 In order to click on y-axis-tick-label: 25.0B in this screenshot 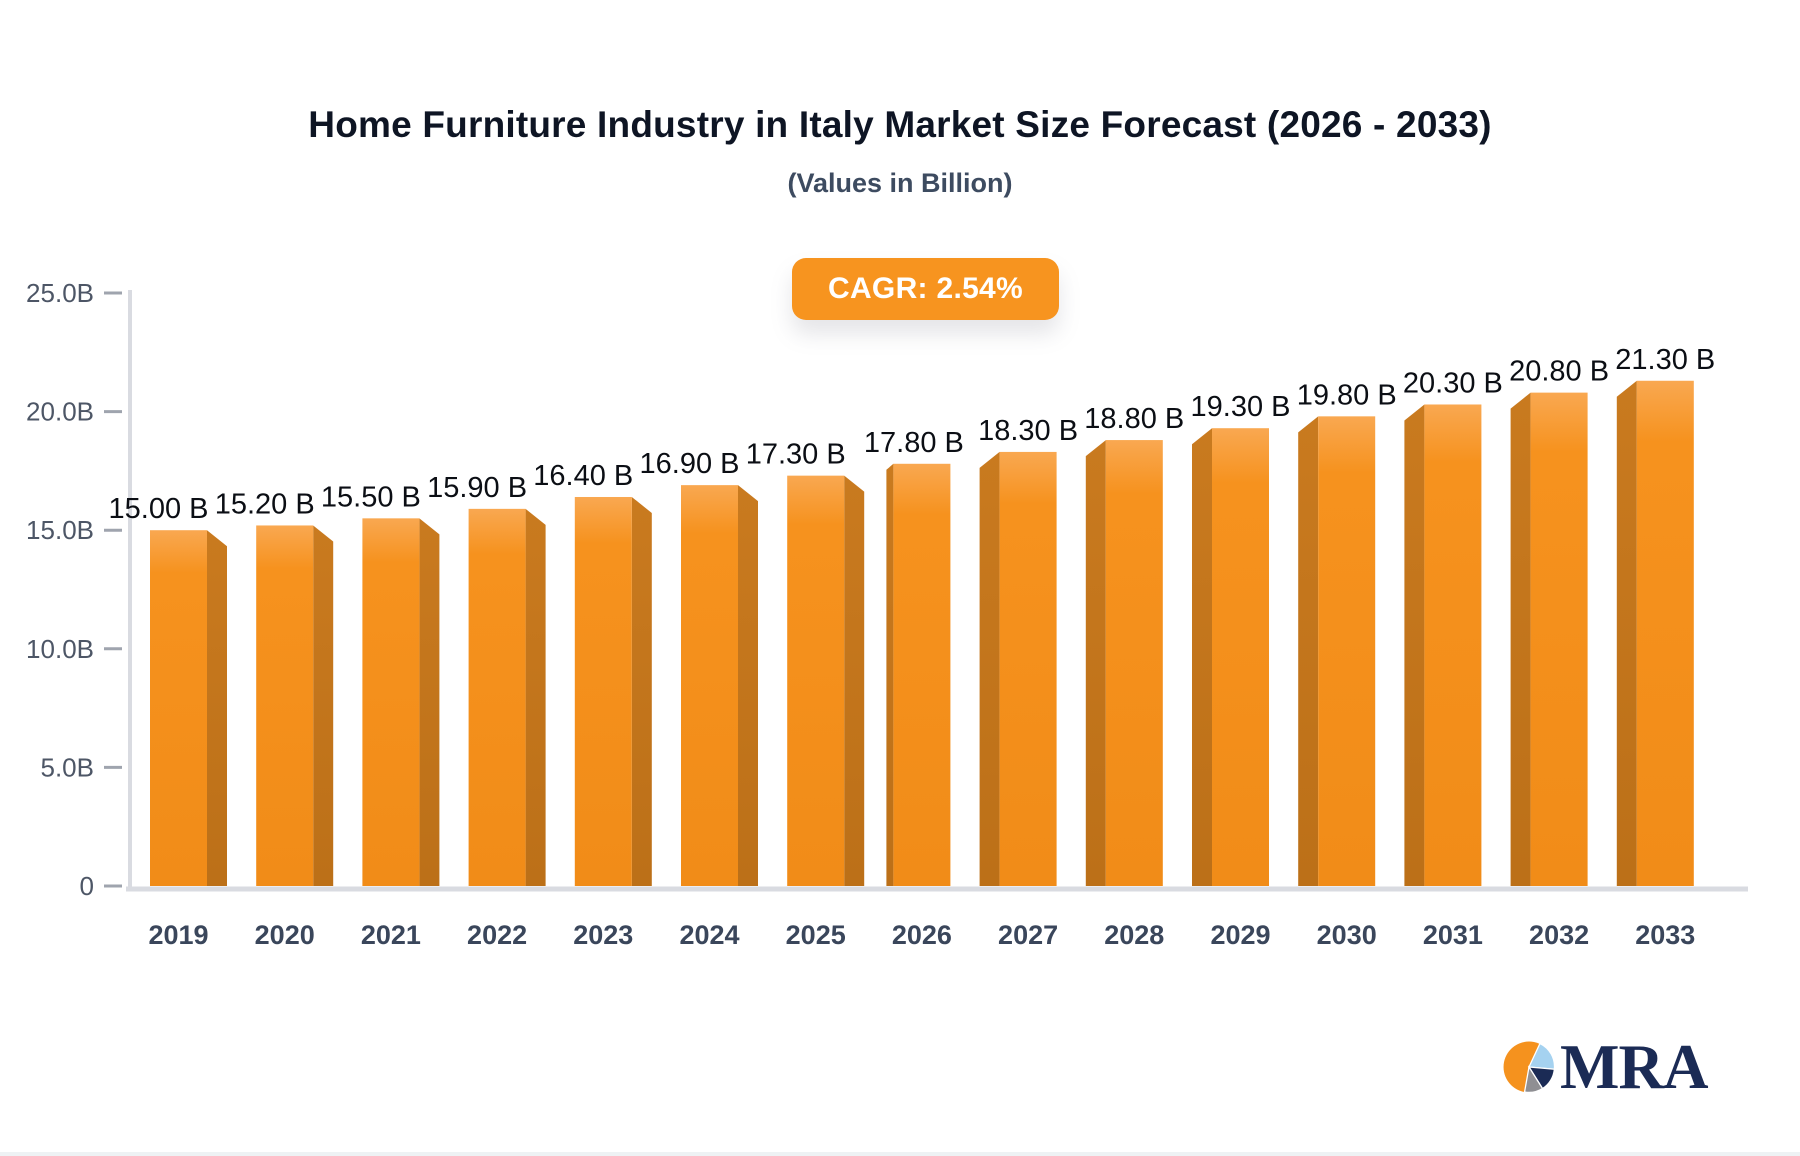, I will do `click(60, 293)`.